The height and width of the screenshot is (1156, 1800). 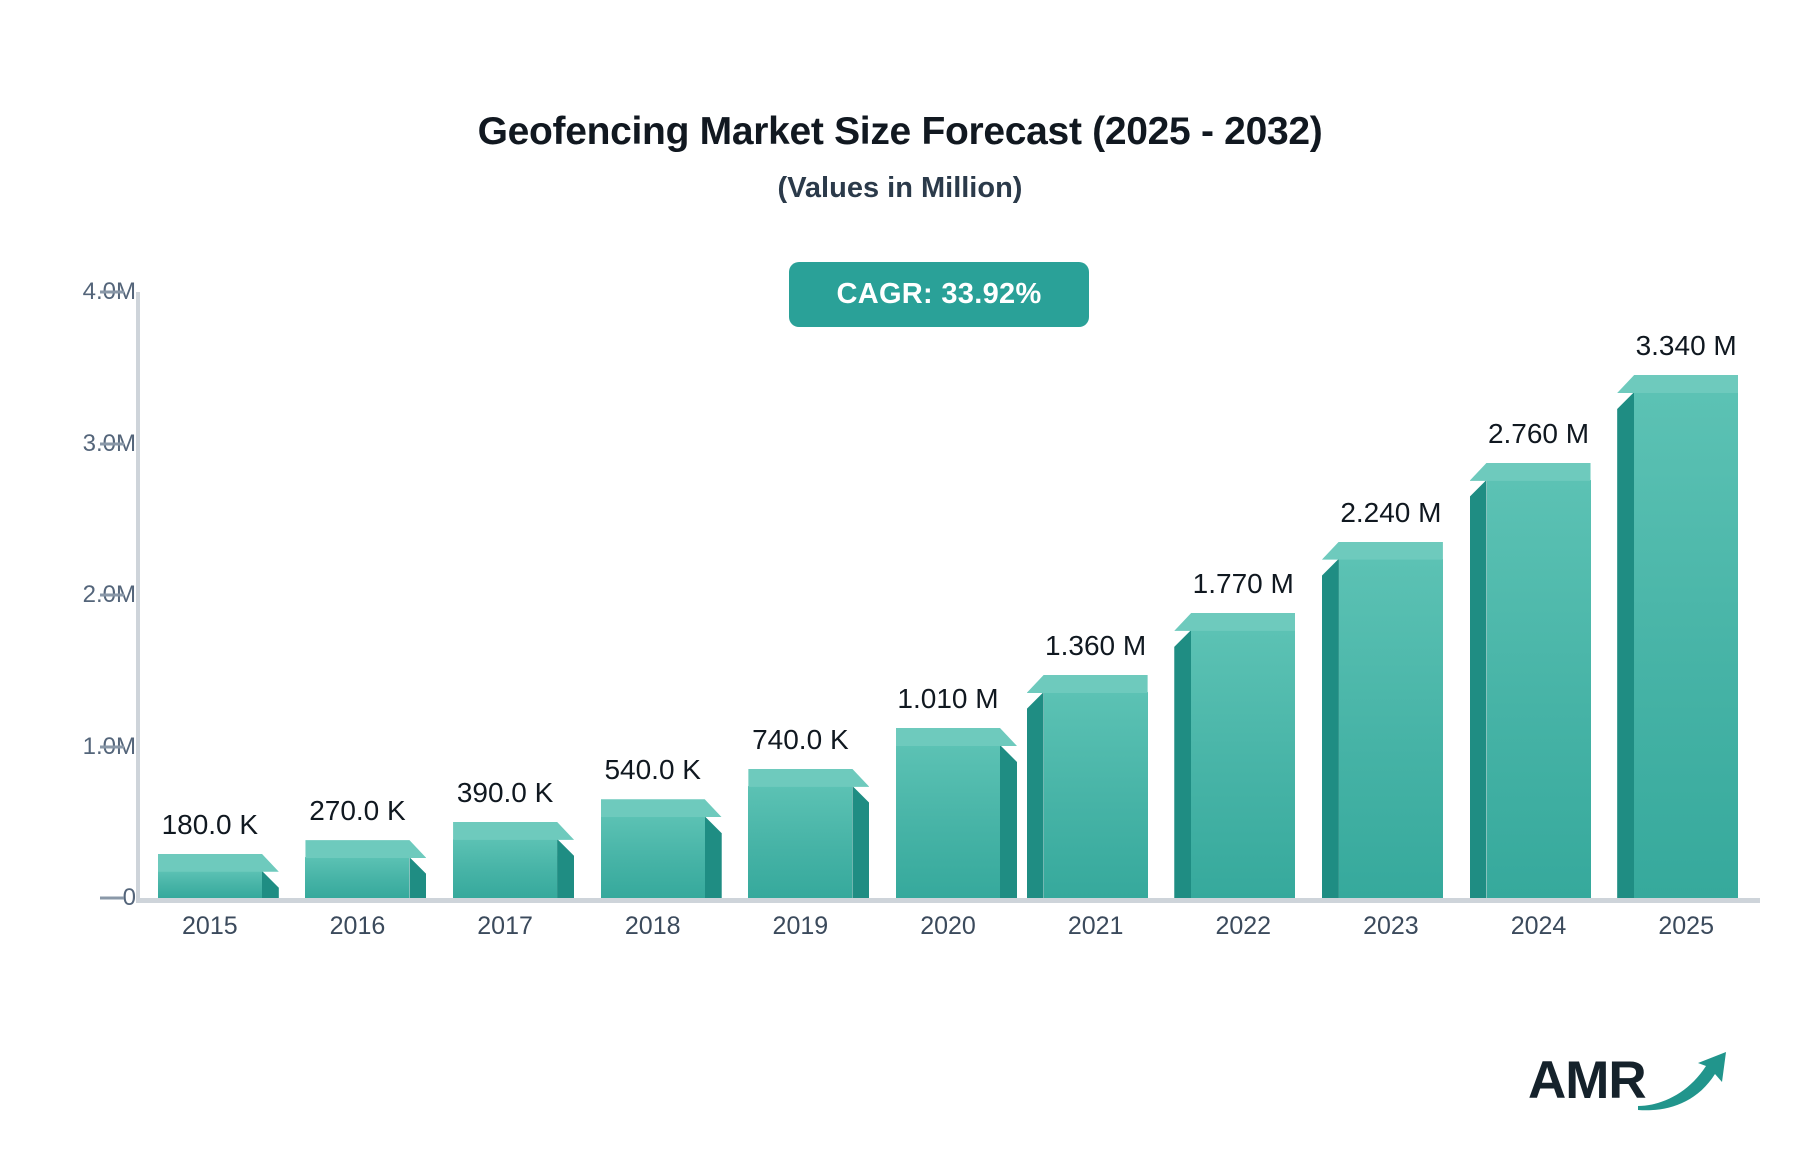 I want to click on cagr-badge: CAGR: 33.92%, so click(x=939, y=294).